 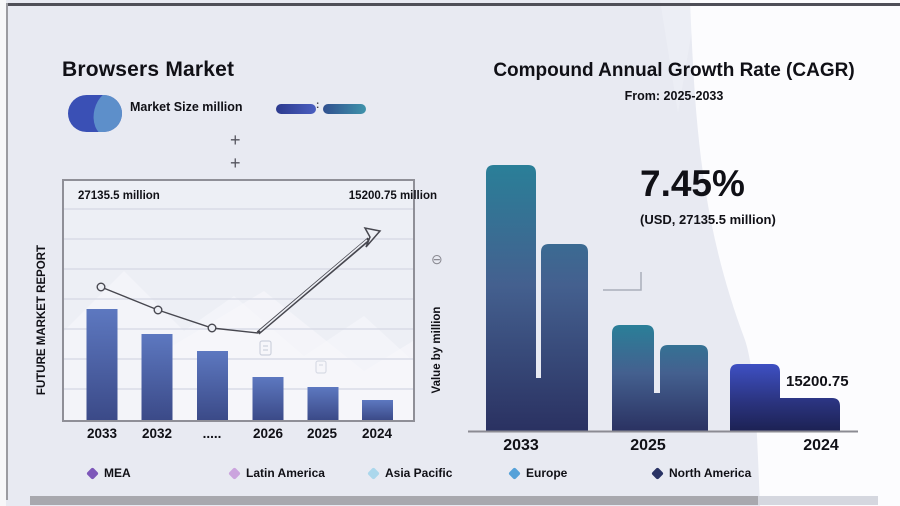 I want to click on legend-item-north-america: North America, so click(x=701, y=473).